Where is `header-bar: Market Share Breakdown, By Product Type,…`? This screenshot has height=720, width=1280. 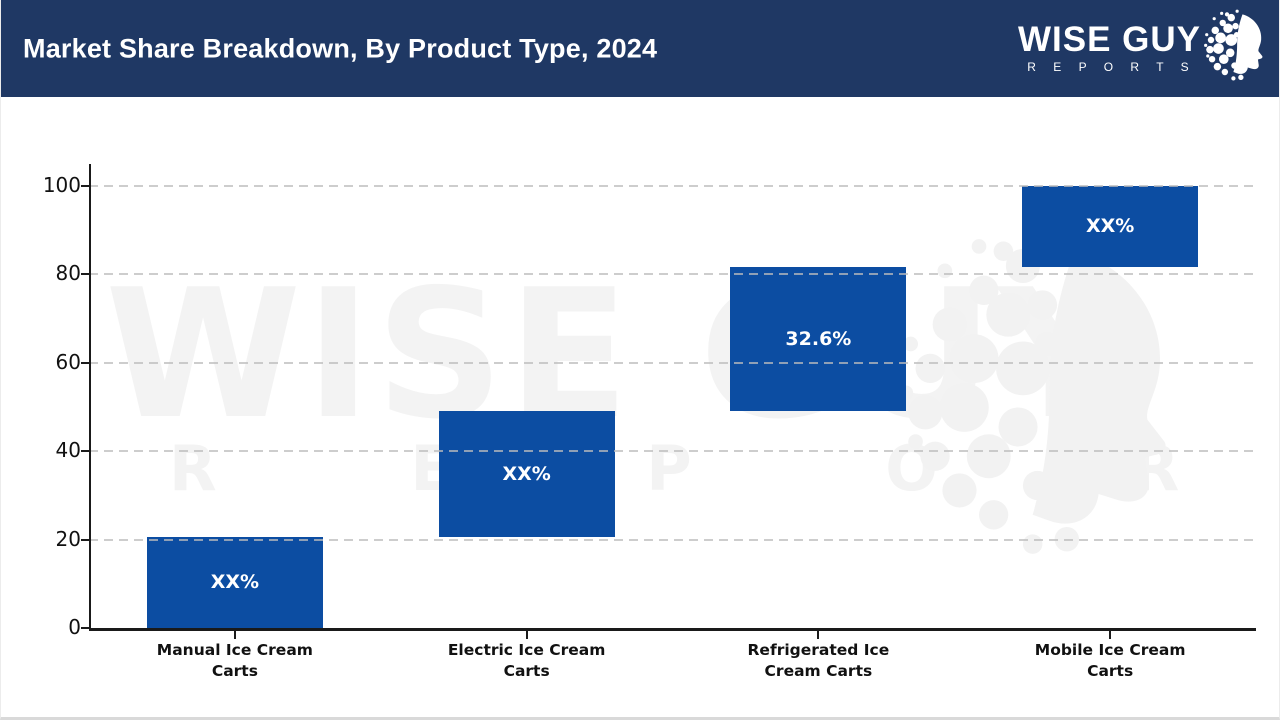
header-bar: Market Share Breakdown, By Product Type,… is located at coordinates (640, 48).